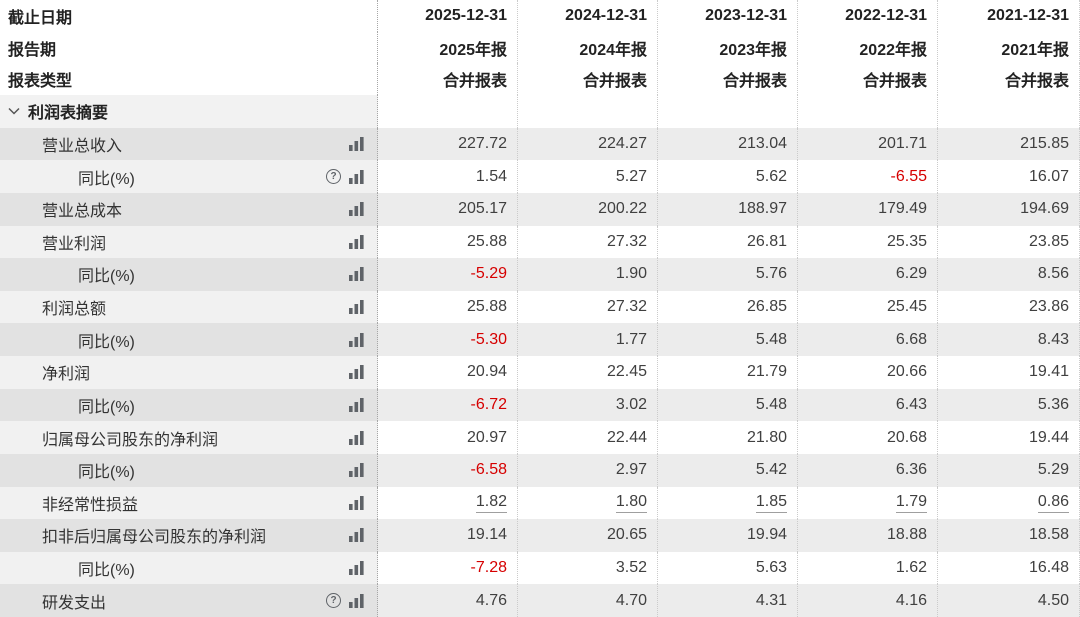  What do you see at coordinates (631, 339) in the screenshot?
I see `cell-value: 1.77` at bounding box center [631, 339].